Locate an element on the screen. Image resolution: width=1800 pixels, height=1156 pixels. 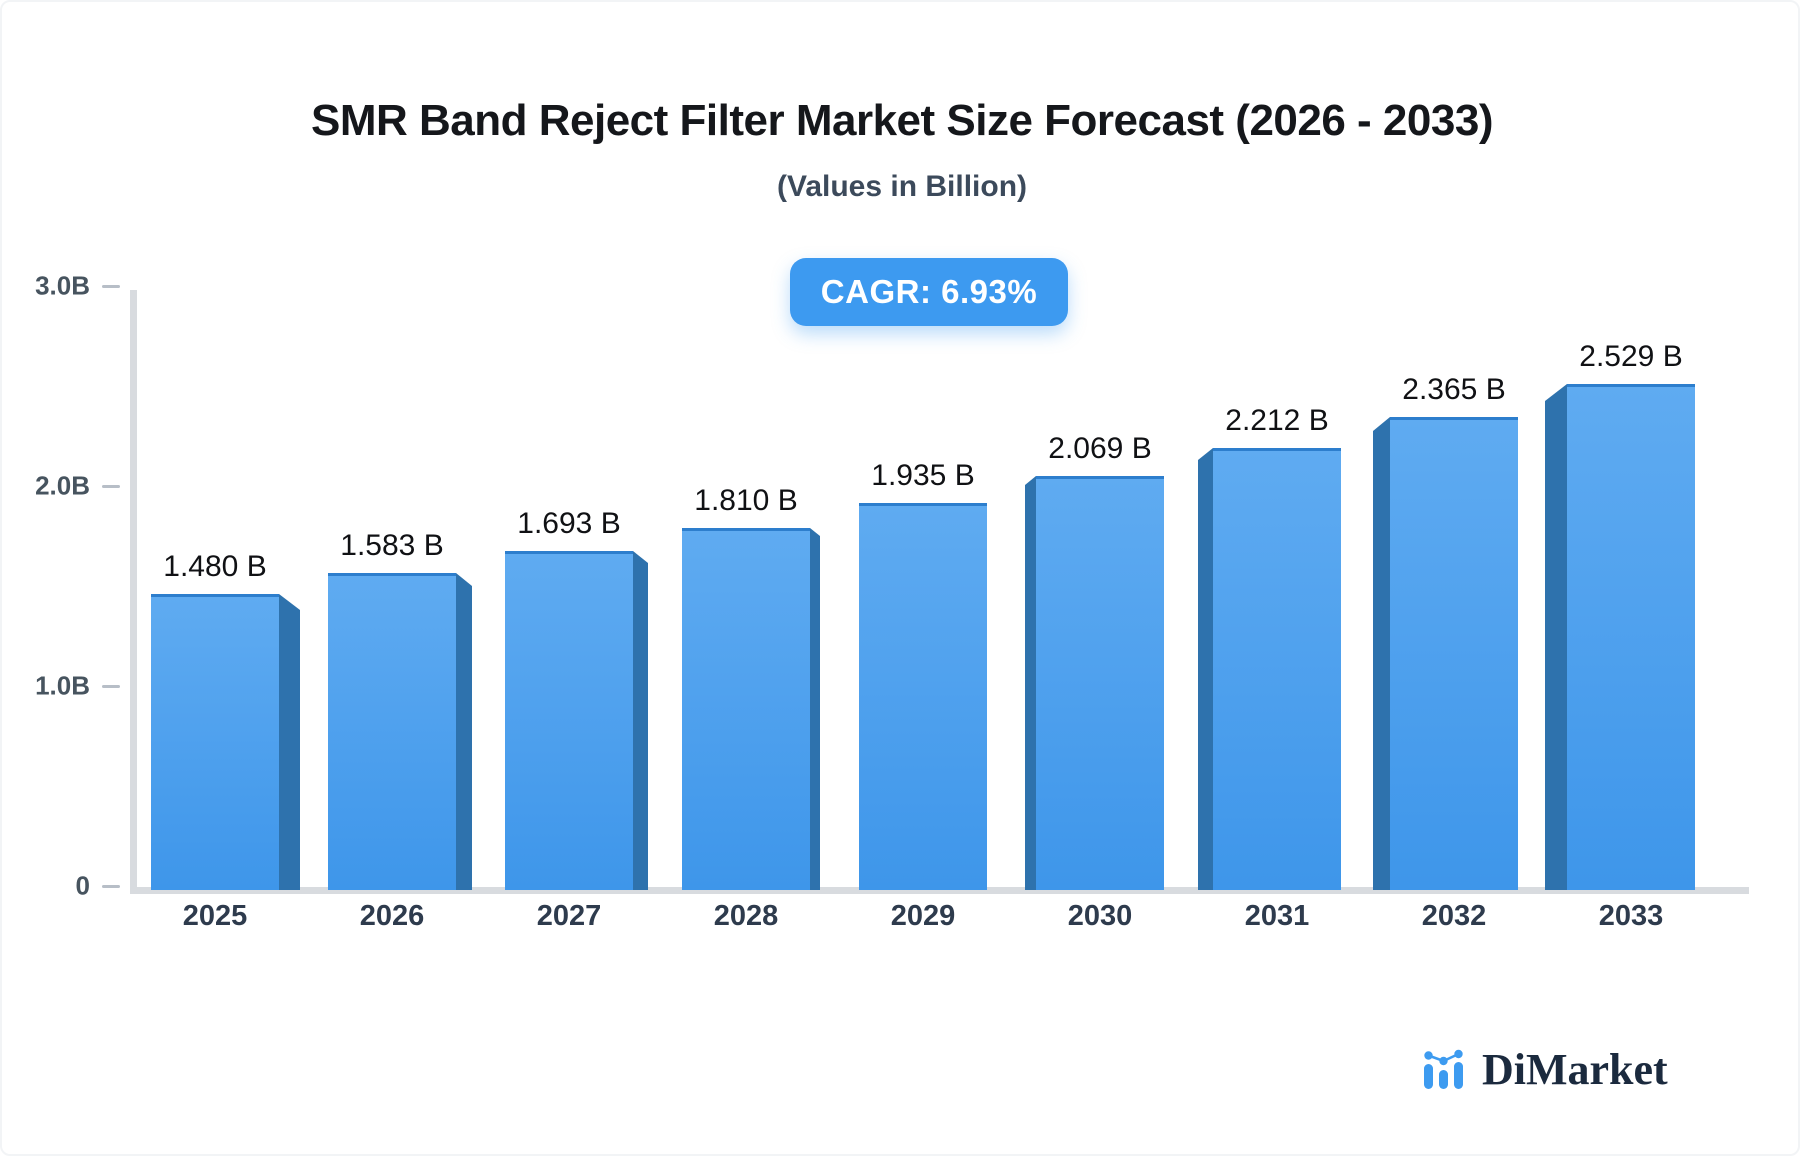
x-axis-label-2031: 2031 is located at coordinates (1277, 916).